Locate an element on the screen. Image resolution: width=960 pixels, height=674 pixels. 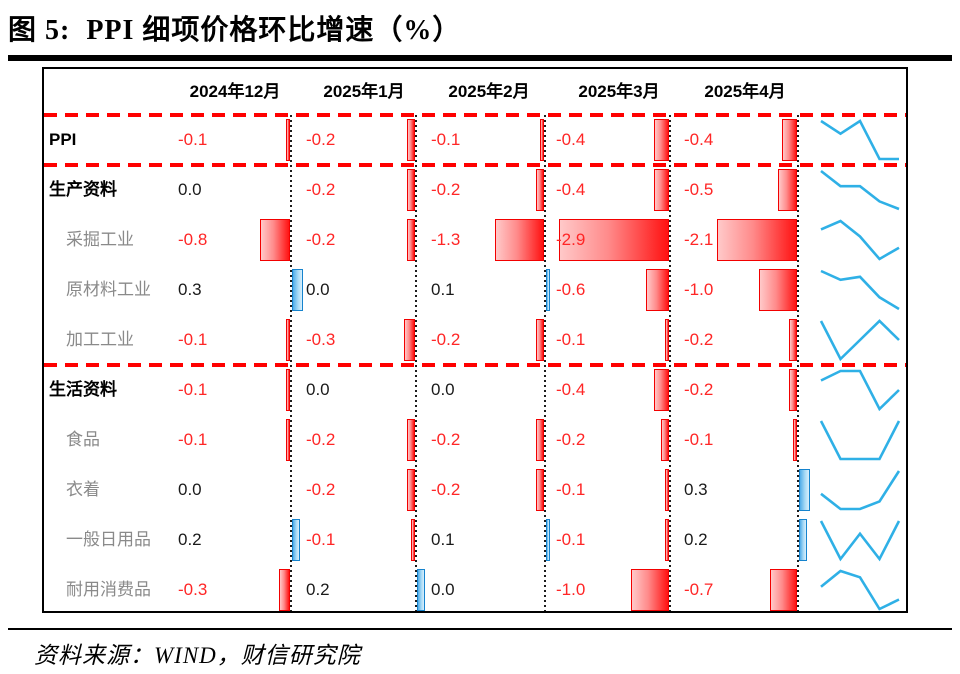
cell-value: -0.8 is located at coordinates (193, 239).